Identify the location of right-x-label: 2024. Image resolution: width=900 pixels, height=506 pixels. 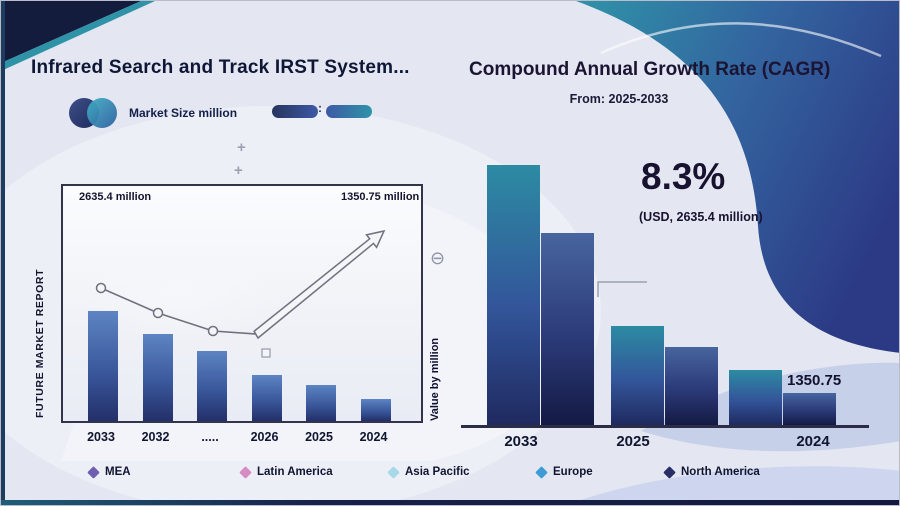
(813, 441).